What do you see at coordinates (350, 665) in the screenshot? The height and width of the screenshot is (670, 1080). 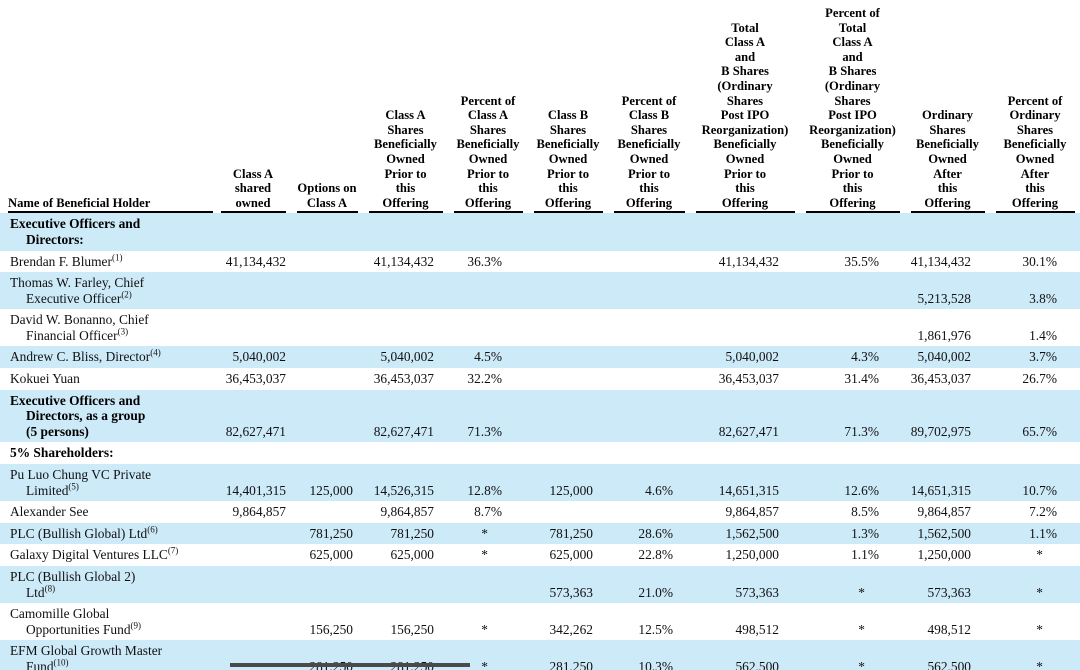 I see `footnote-divider` at bounding box center [350, 665].